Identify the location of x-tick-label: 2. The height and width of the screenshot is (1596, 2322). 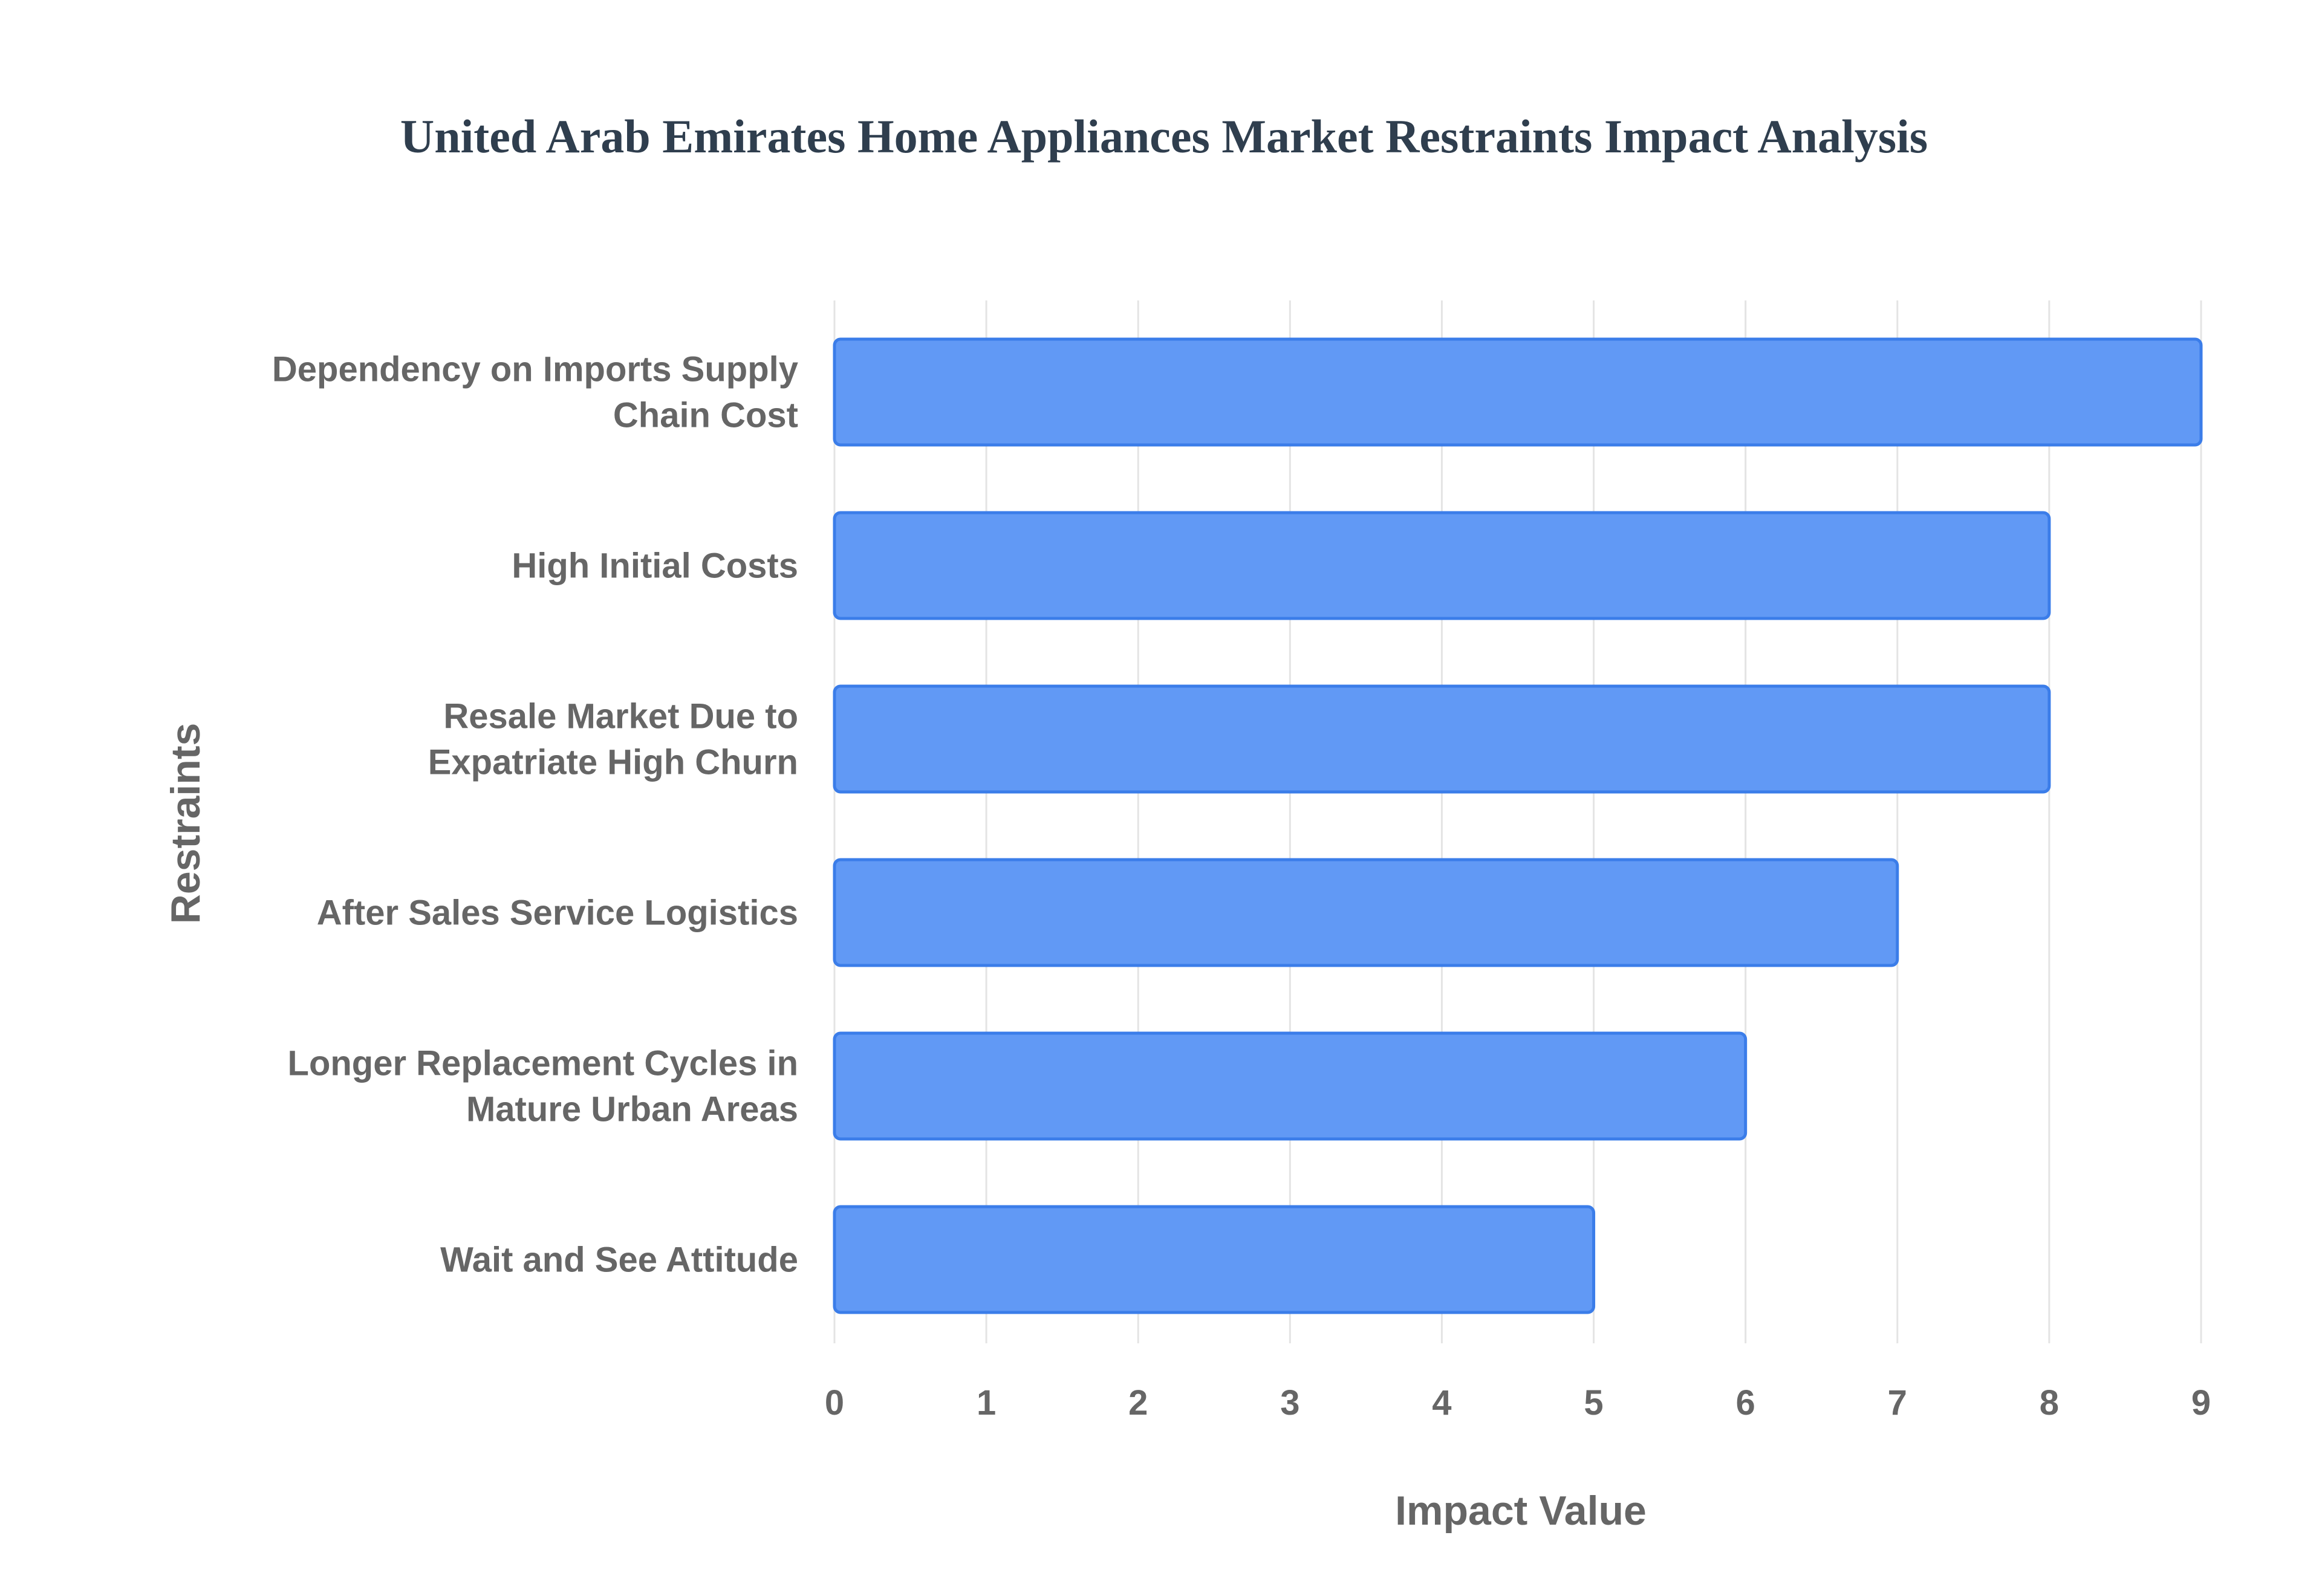
(1138, 1402).